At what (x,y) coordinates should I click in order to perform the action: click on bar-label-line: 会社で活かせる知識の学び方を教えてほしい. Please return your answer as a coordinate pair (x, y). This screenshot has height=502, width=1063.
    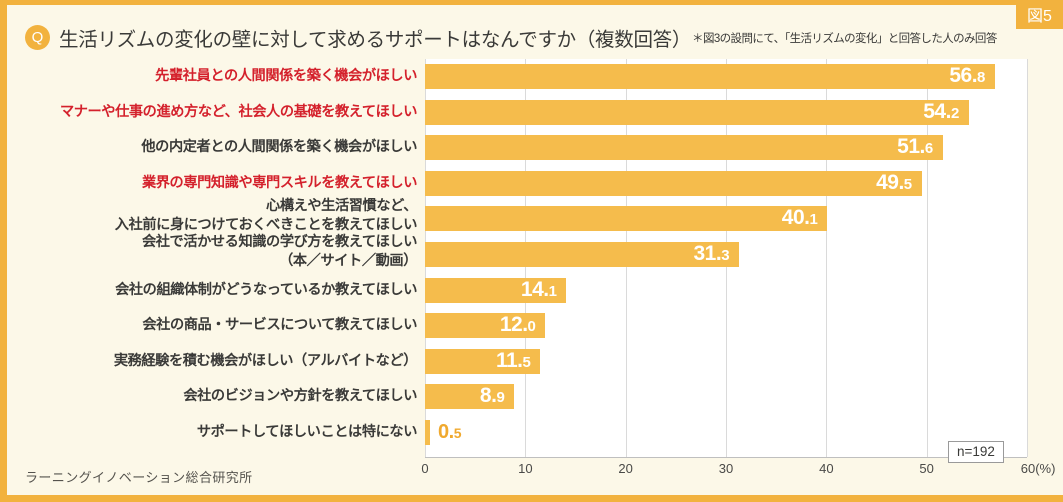
    Looking at the image, I should click on (279, 242).